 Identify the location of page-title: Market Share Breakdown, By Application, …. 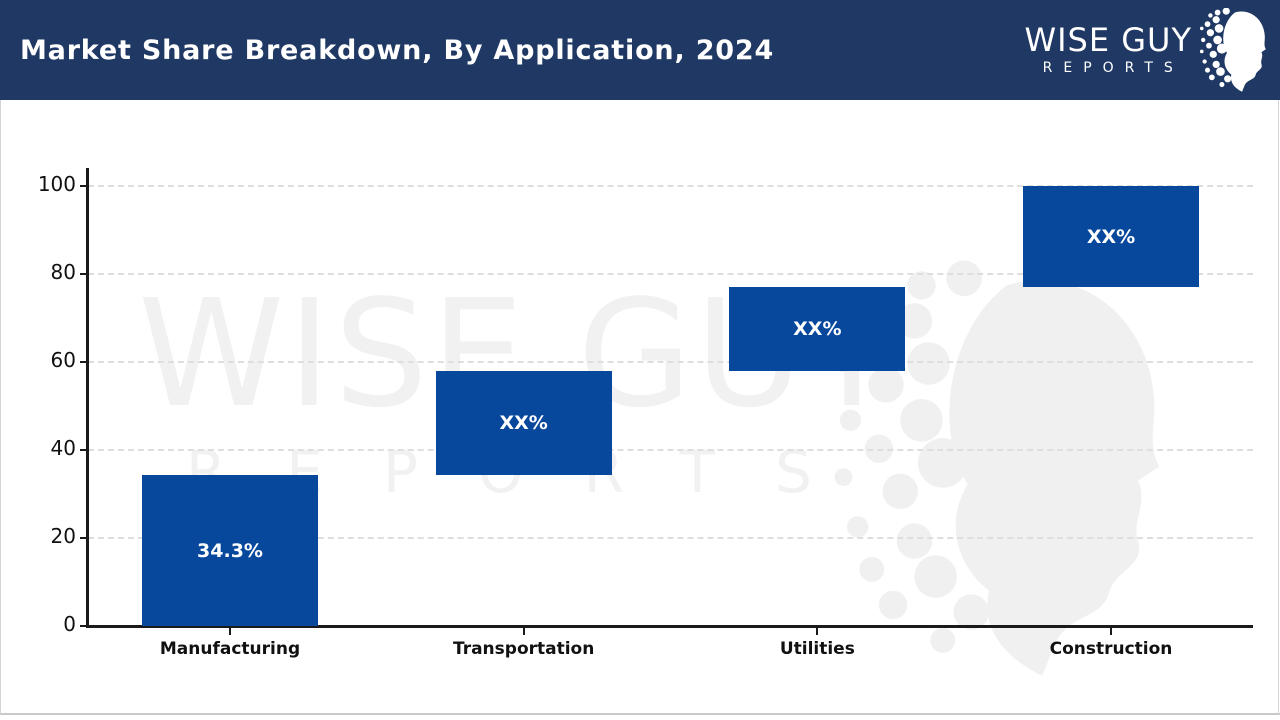
(397, 50).